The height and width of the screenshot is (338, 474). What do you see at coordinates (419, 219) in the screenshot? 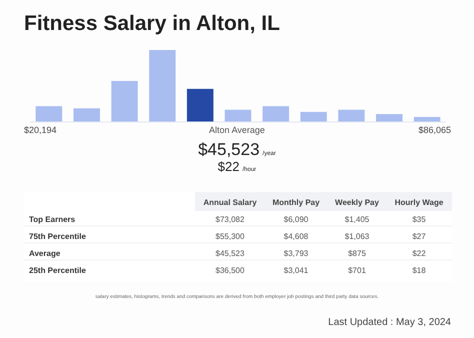
I see `text: $35` at bounding box center [419, 219].